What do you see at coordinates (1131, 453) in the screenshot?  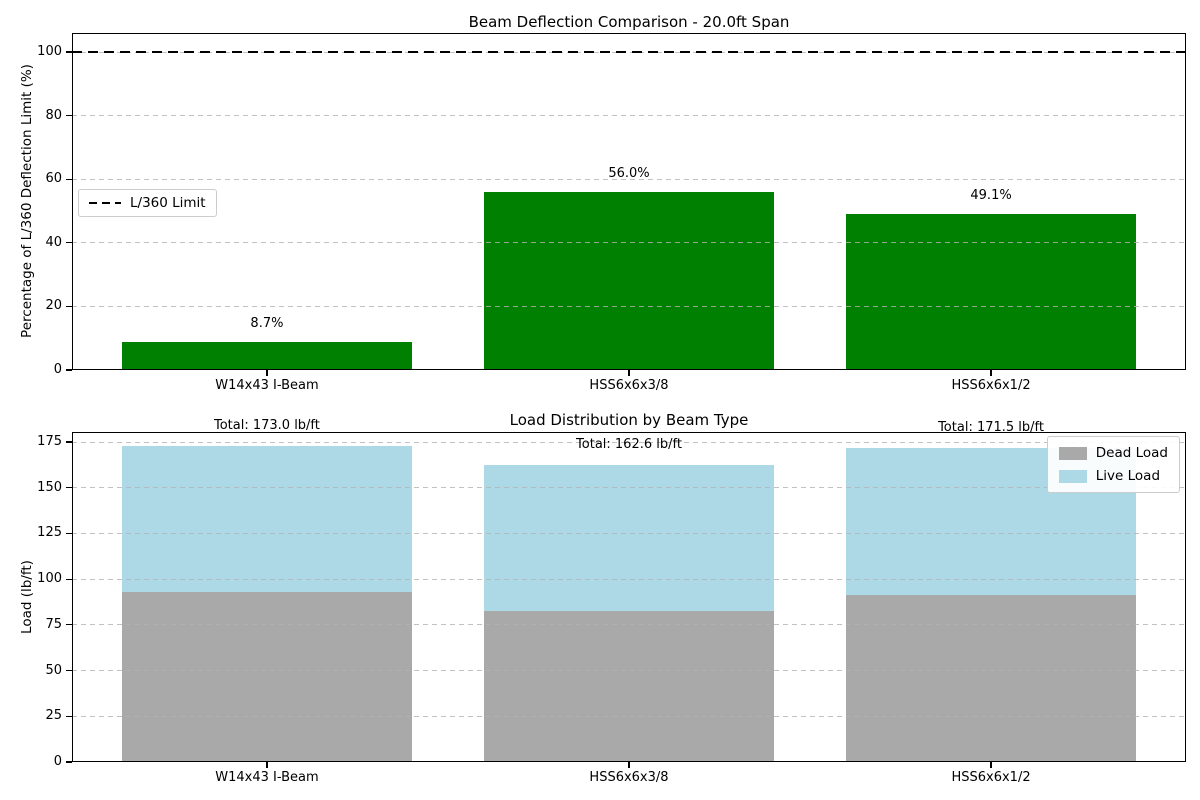 I see `dead-load-legend-label: Dead Load` at bounding box center [1131, 453].